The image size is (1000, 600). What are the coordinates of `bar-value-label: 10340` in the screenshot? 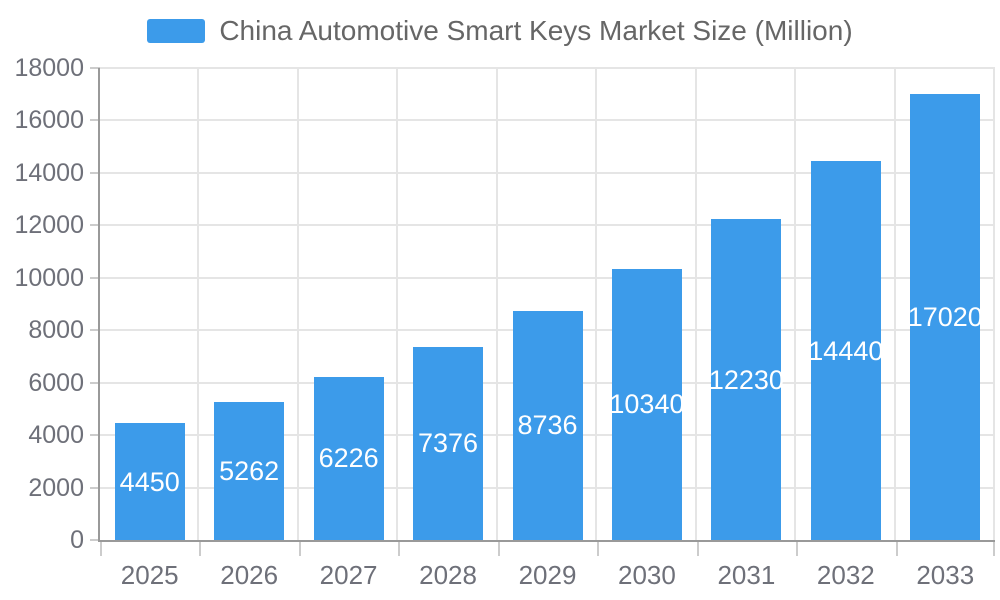 It's located at (647, 404).